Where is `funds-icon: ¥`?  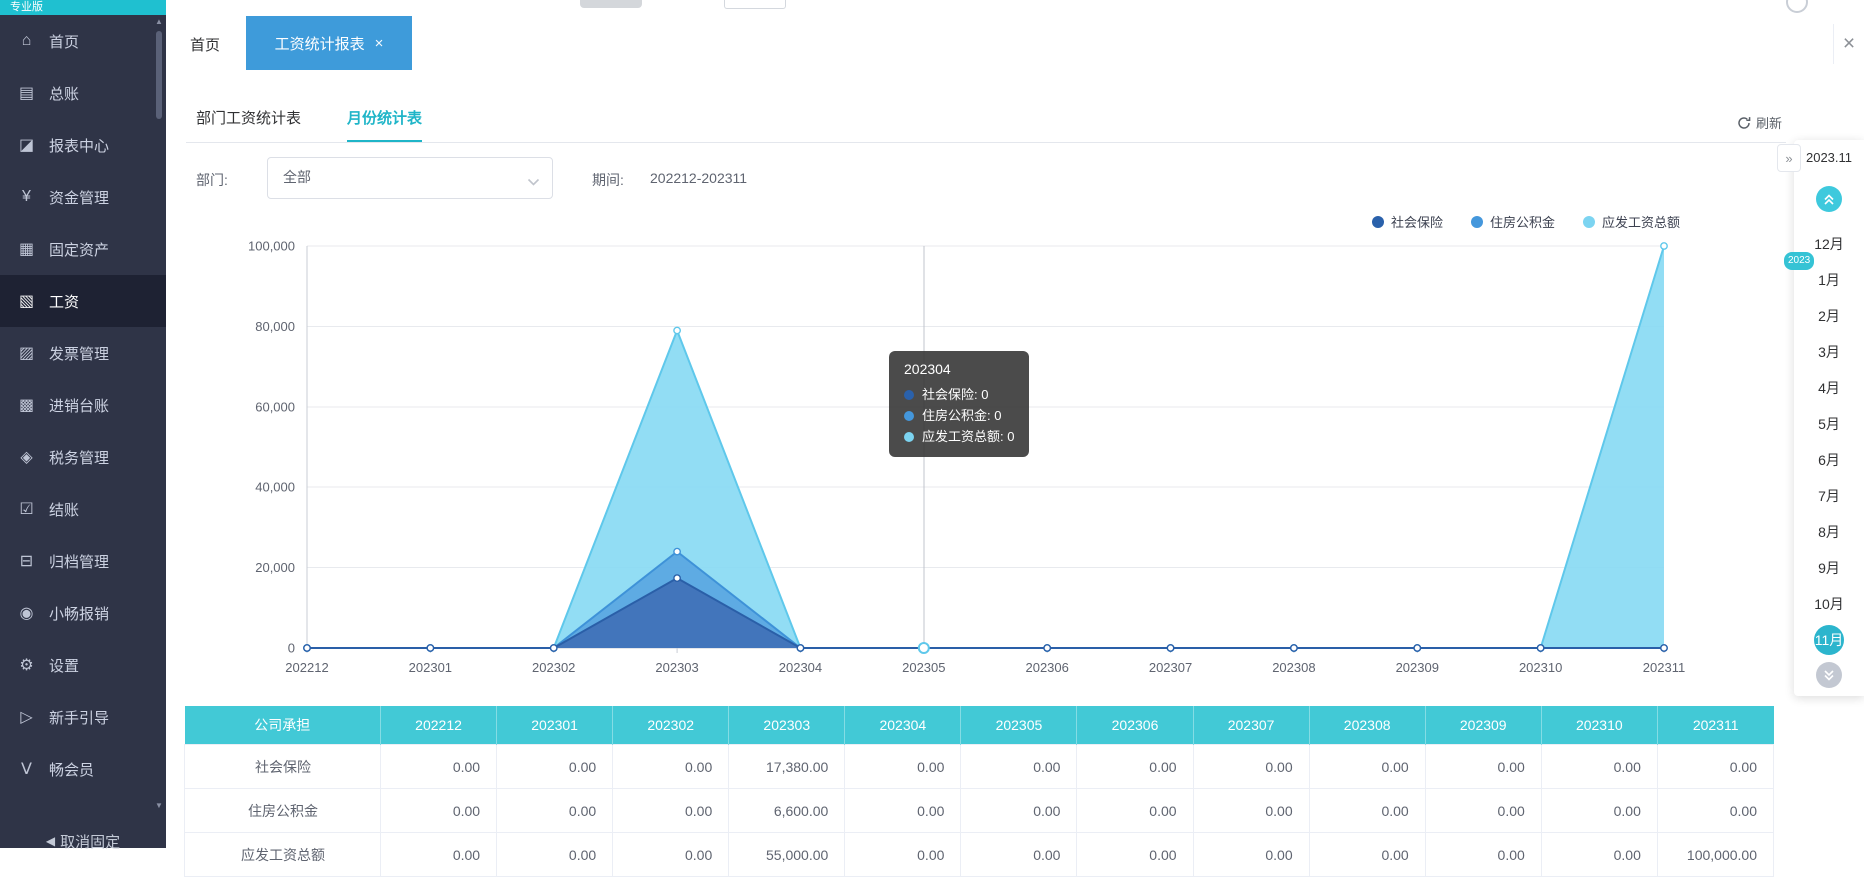 funds-icon: ¥ is located at coordinates (26, 196).